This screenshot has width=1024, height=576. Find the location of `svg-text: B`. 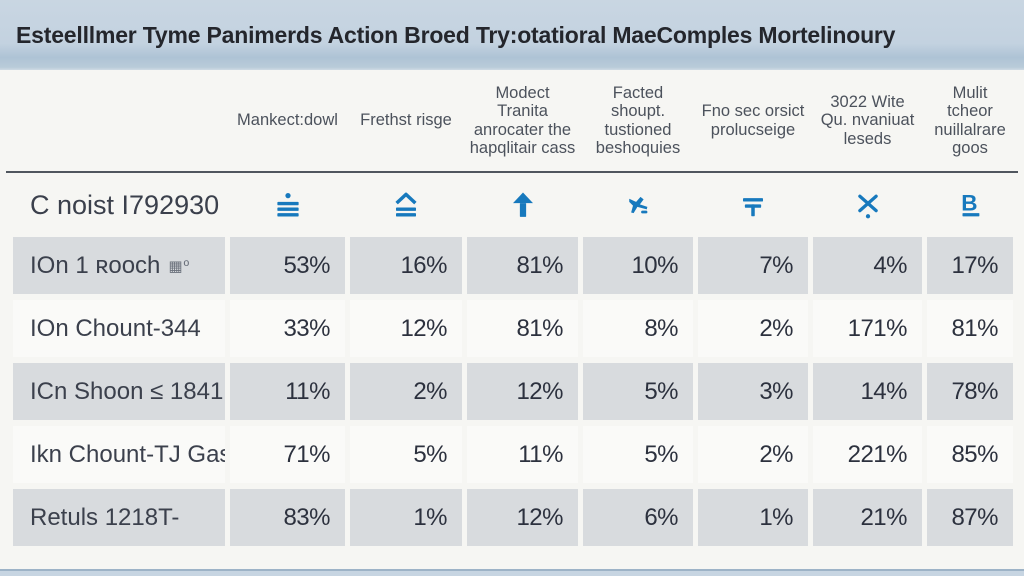

svg-text: B is located at coordinates (969, 203).